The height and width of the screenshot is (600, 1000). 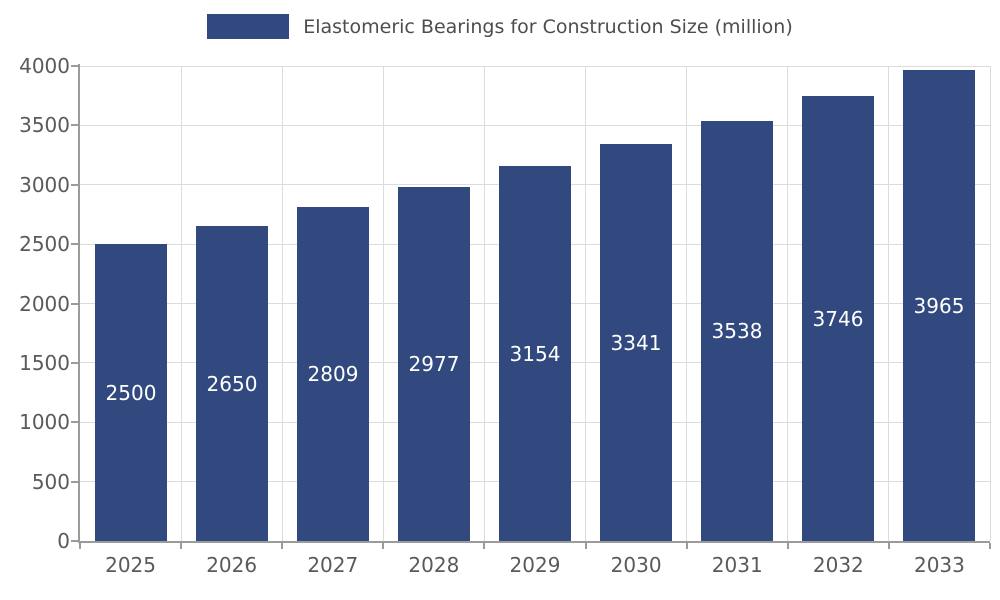 I want to click on bar-value-label: 3538, so click(x=737, y=331).